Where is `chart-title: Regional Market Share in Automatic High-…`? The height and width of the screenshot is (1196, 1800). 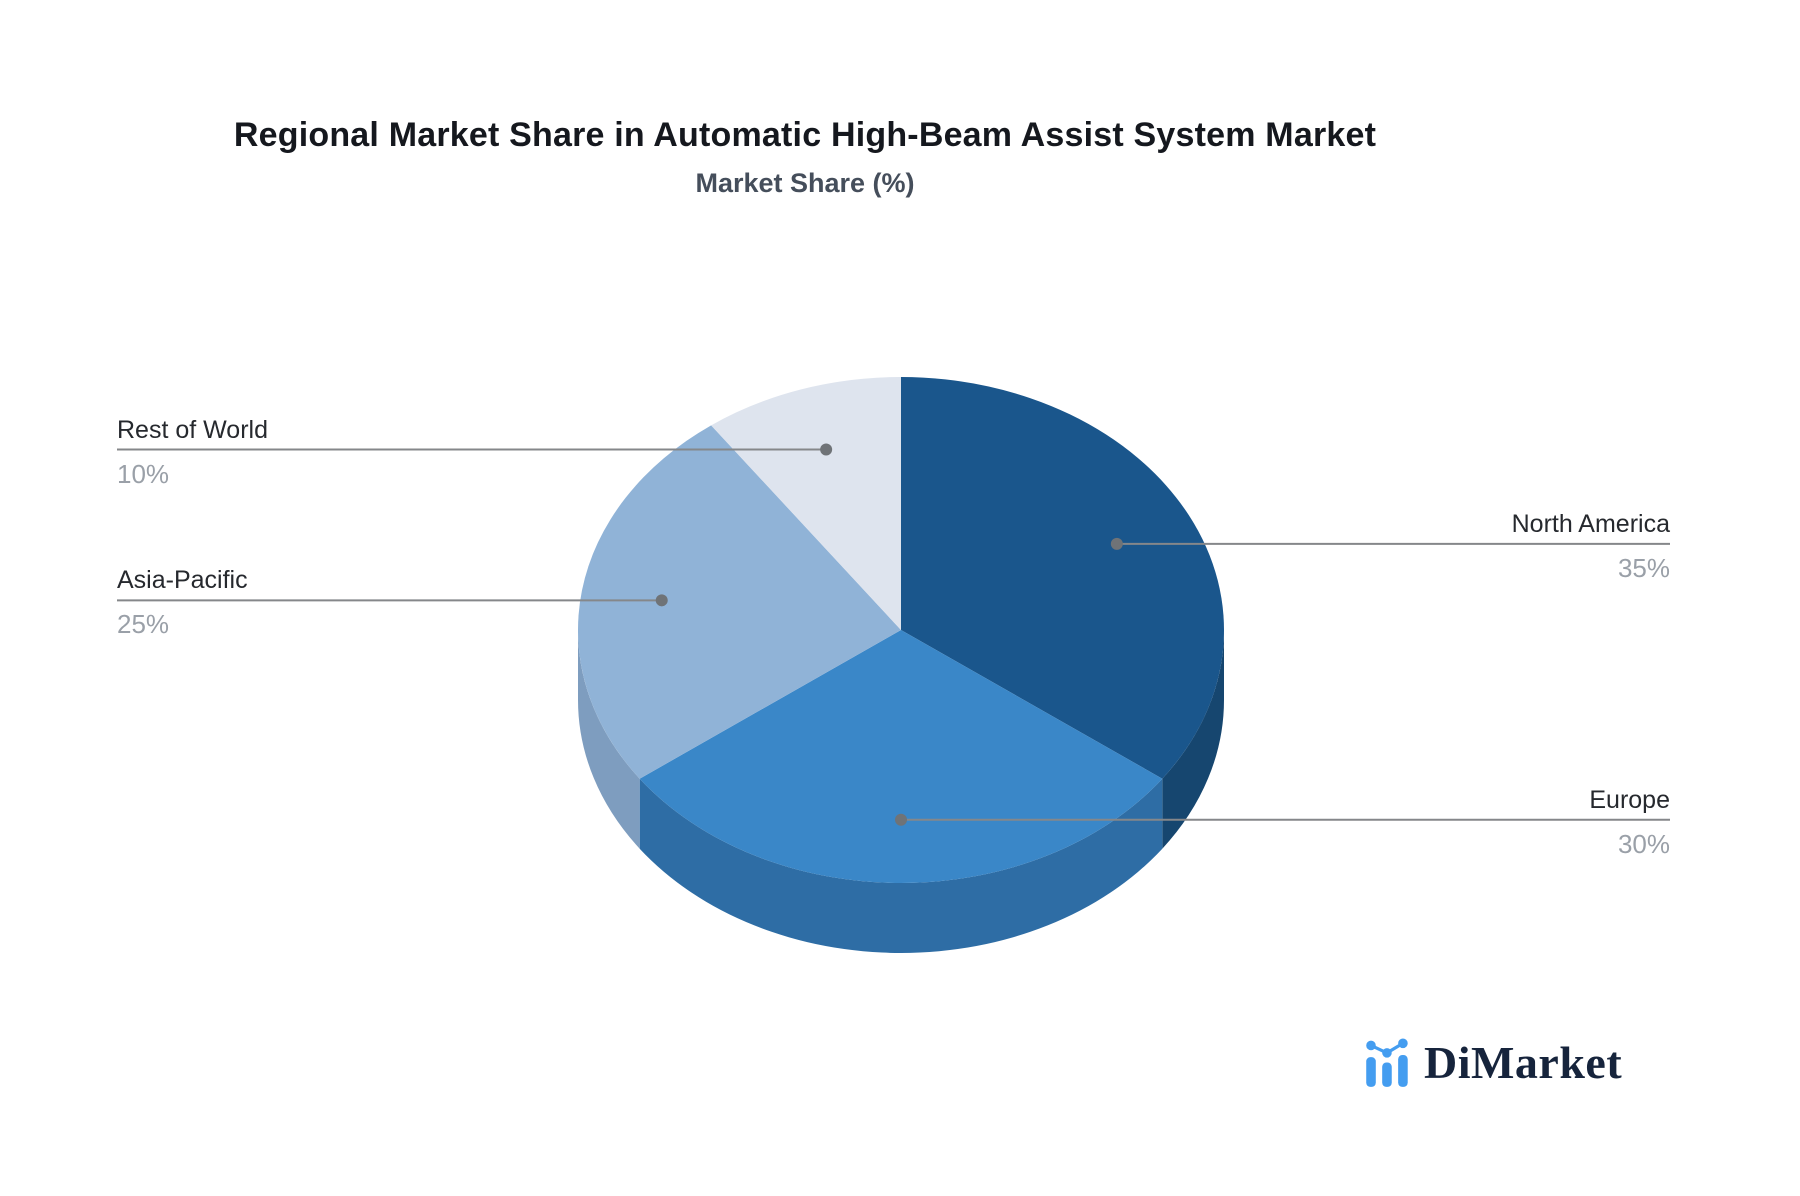 chart-title: Regional Market Share in Automatic High-… is located at coordinates (805, 135).